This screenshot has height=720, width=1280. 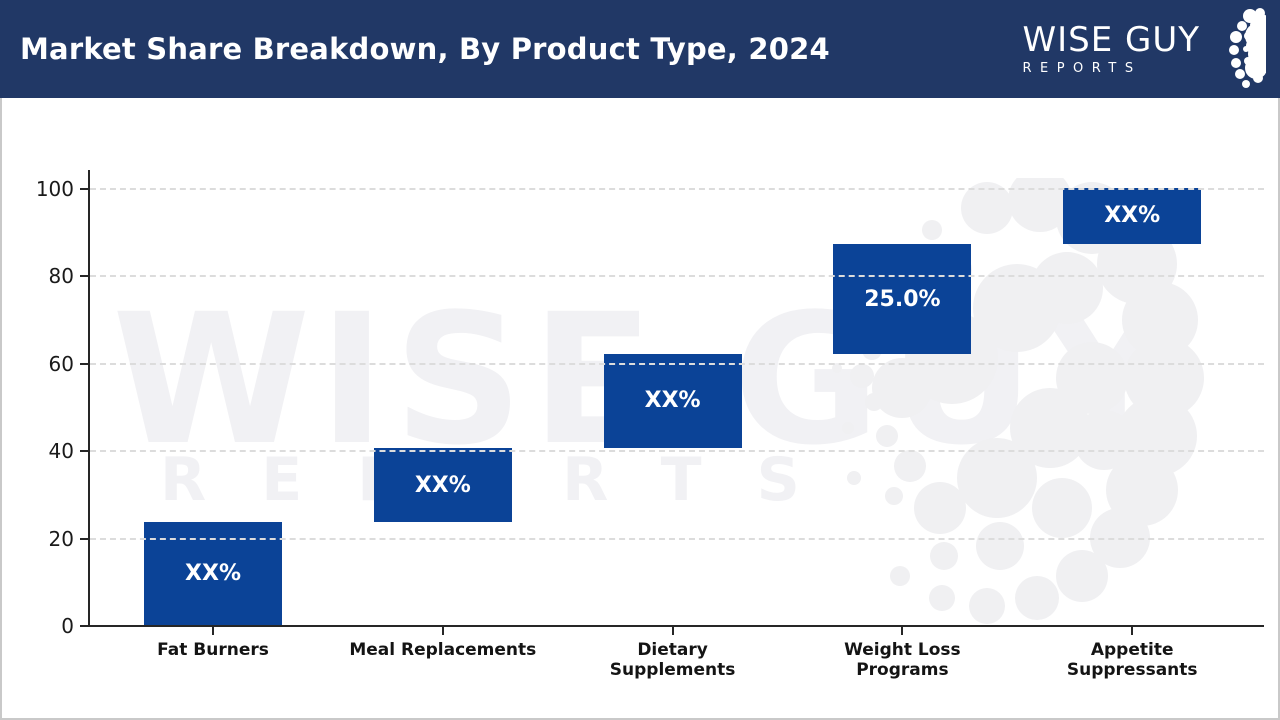 I want to click on bar-appetite-suppressants: XX%, so click(x=1132, y=216).